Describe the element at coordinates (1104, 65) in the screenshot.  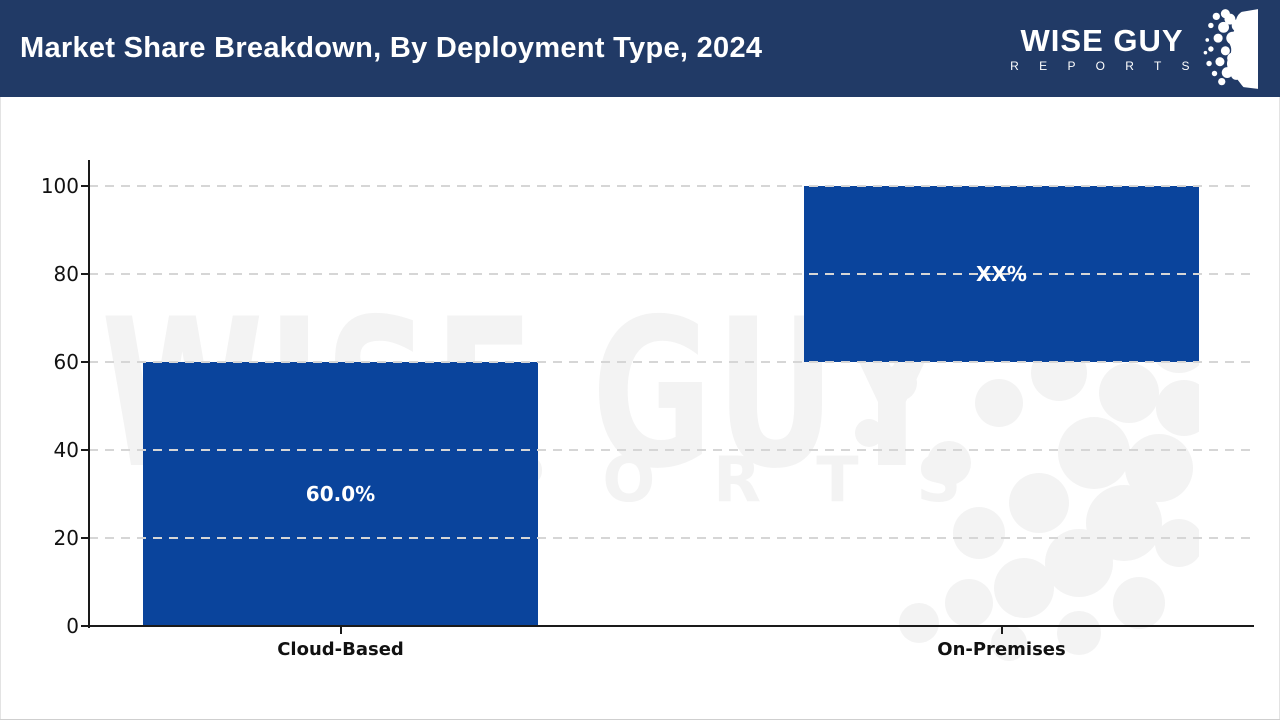
I see `logo-subtitle-text: R E P O R T S` at that location.